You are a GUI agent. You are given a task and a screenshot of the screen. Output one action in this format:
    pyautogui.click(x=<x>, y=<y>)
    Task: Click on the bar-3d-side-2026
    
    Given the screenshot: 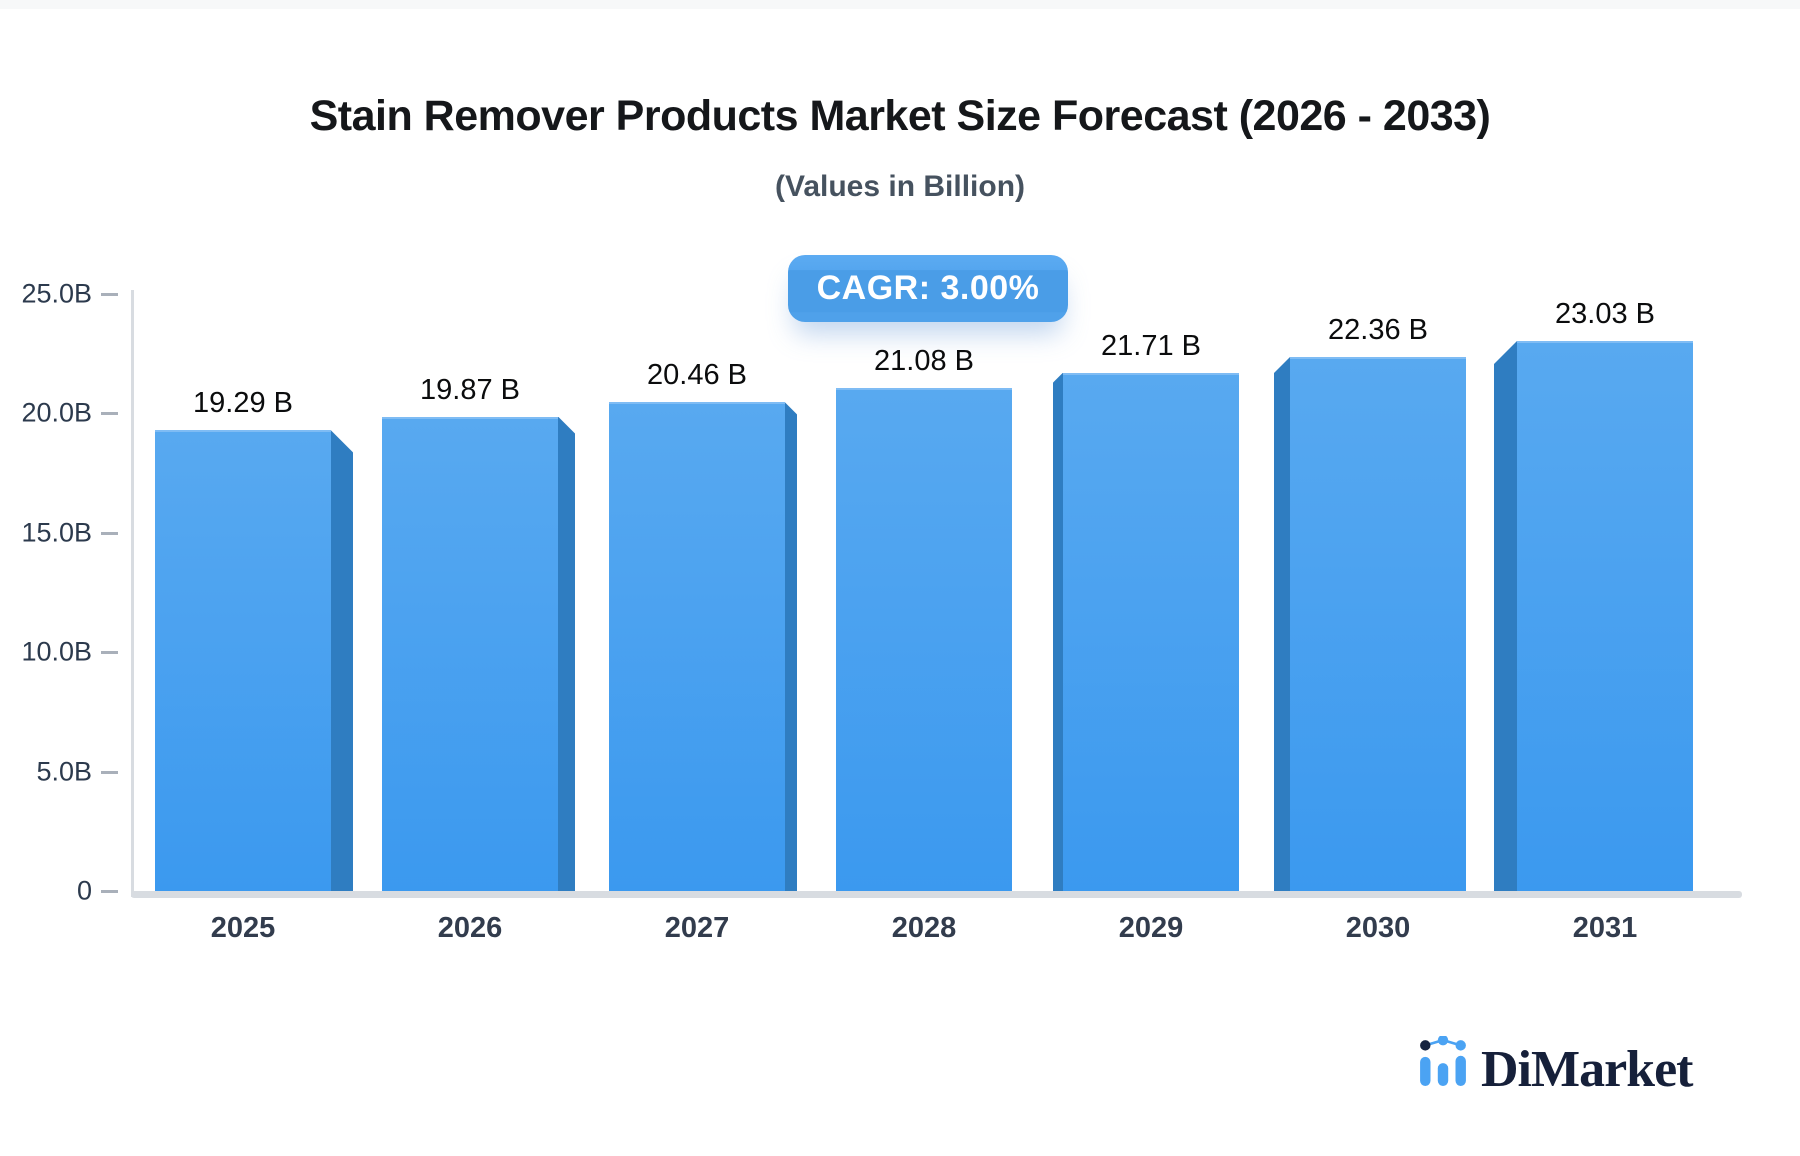 What is the action you would take?
    pyautogui.click(x=566, y=653)
    